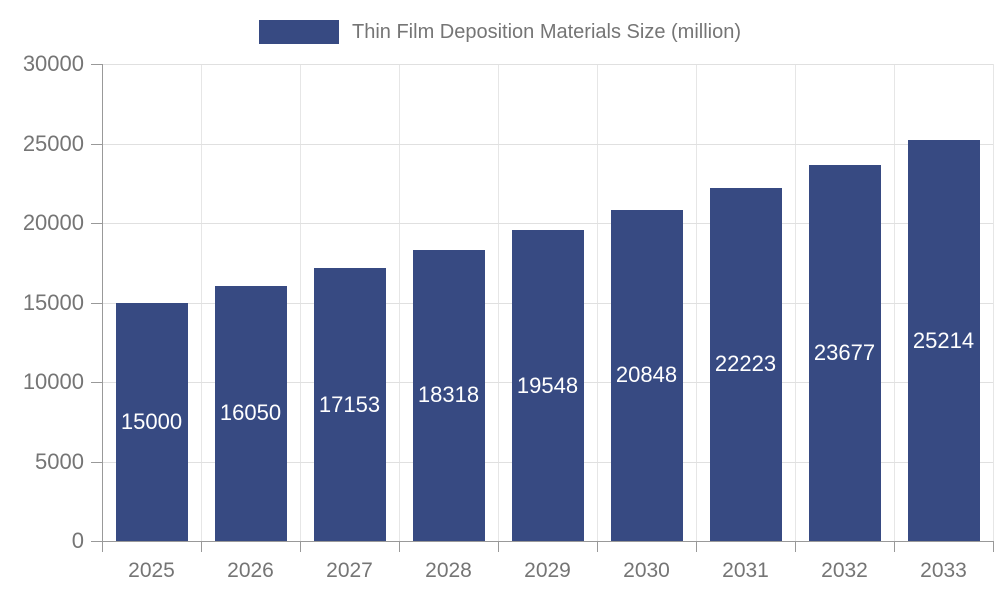 The height and width of the screenshot is (600, 1000). What do you see at coordinates (993, 302) in the screenshot?
I see `v-gridline` at bounding box center [993, 302].